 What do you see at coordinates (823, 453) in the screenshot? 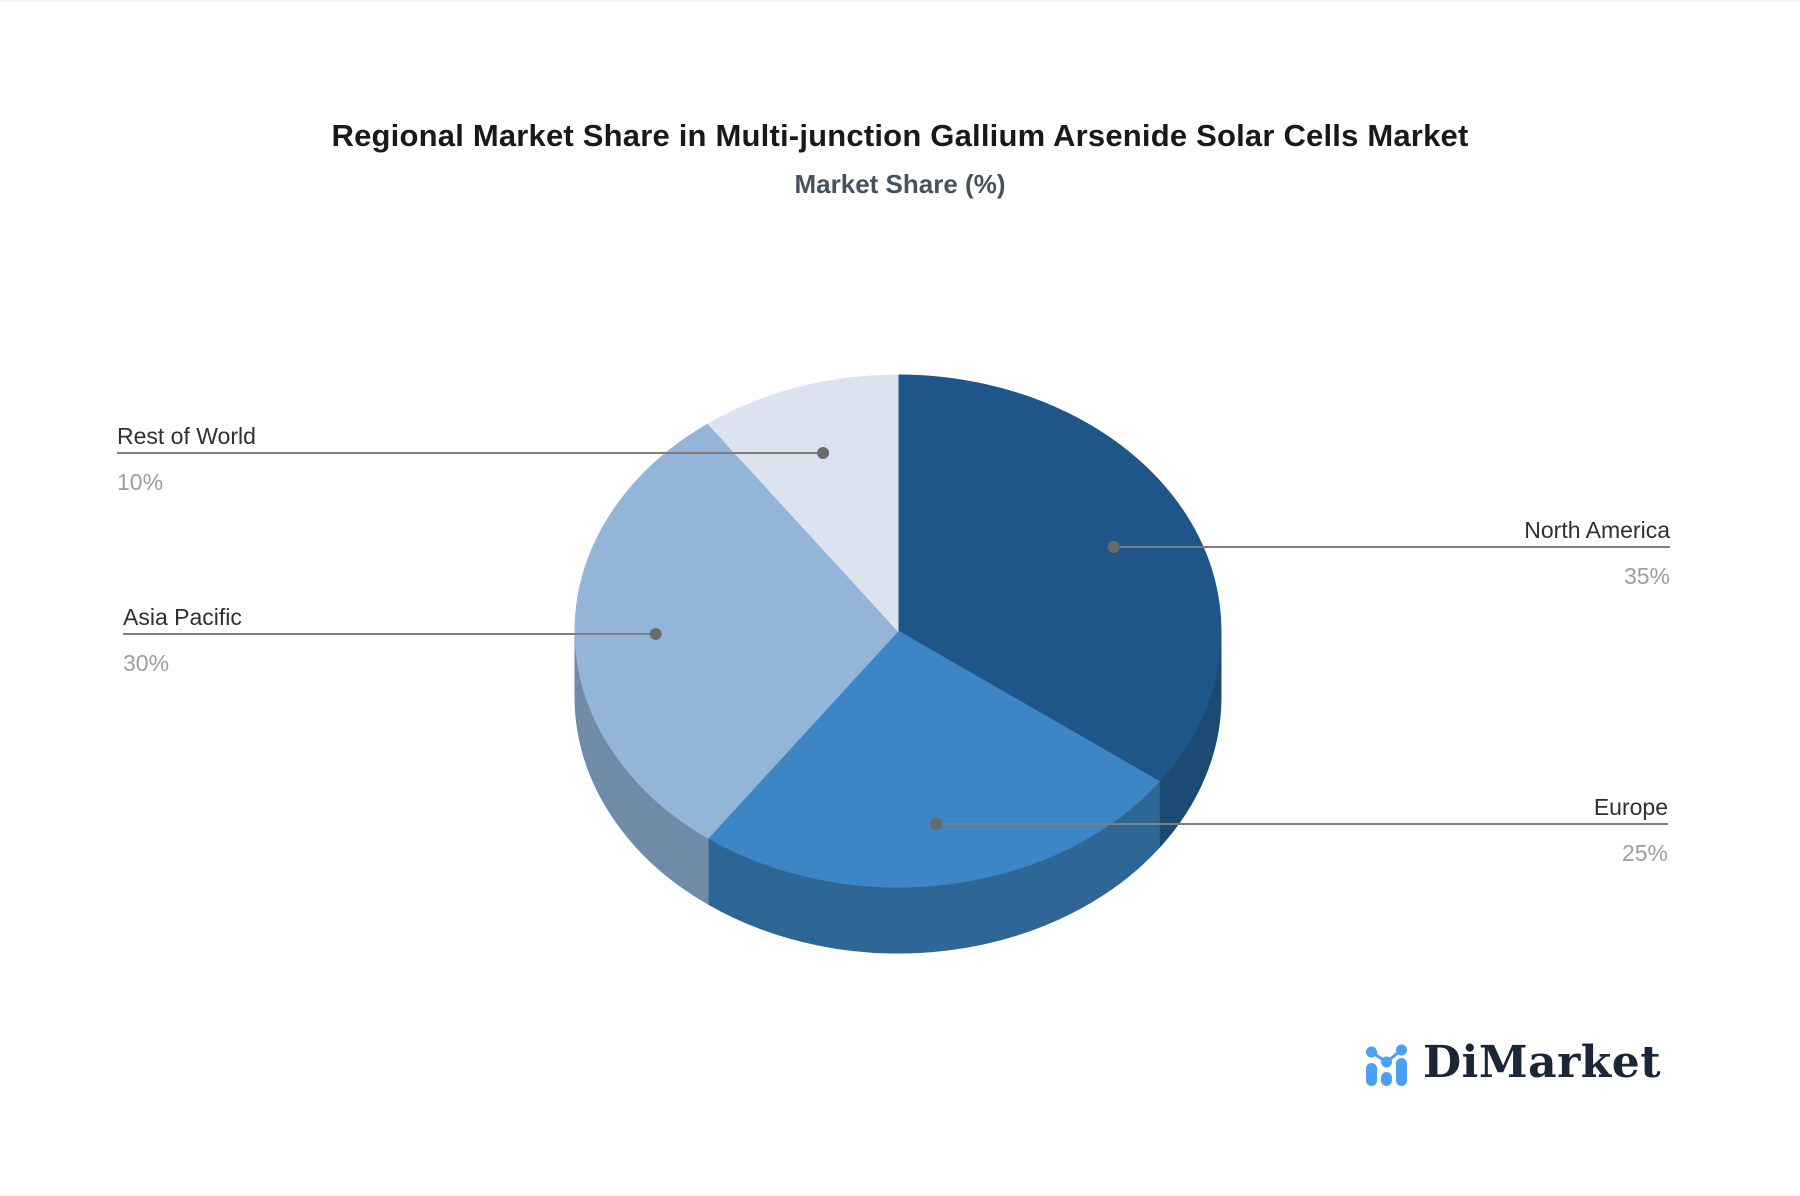
I see `leader-dot-rest-of-world` at bounding box center [823, 453].